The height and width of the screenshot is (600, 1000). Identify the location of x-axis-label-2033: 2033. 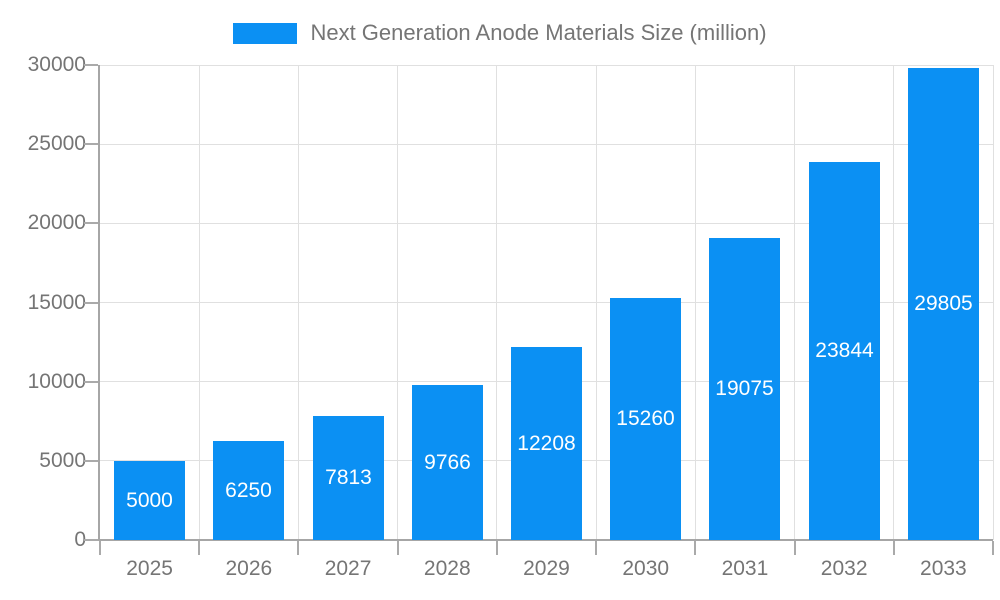
(943, 568).